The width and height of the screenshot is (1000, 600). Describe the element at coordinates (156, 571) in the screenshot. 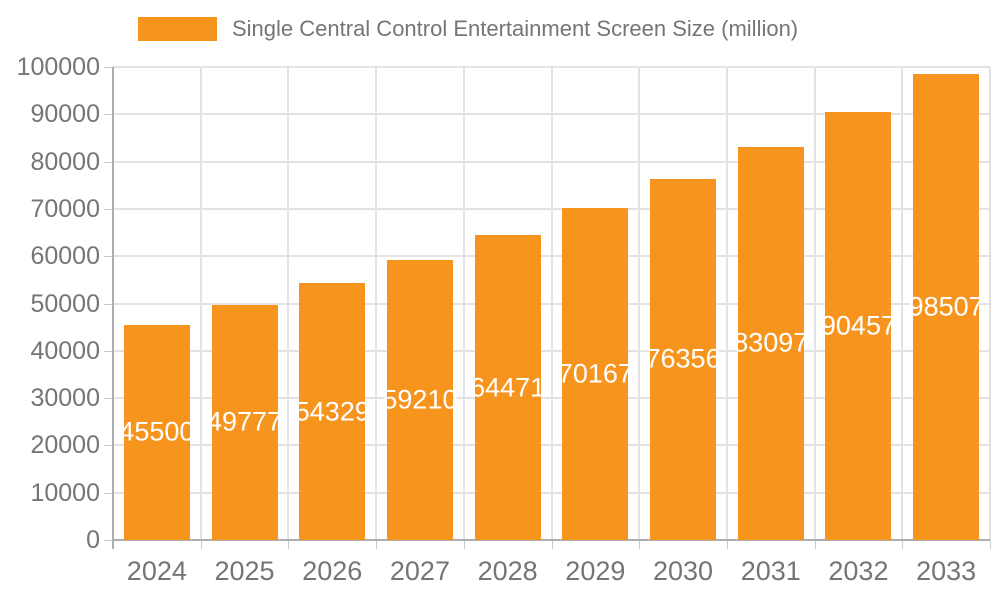

I see `x-axis-label: 2024` at that location.